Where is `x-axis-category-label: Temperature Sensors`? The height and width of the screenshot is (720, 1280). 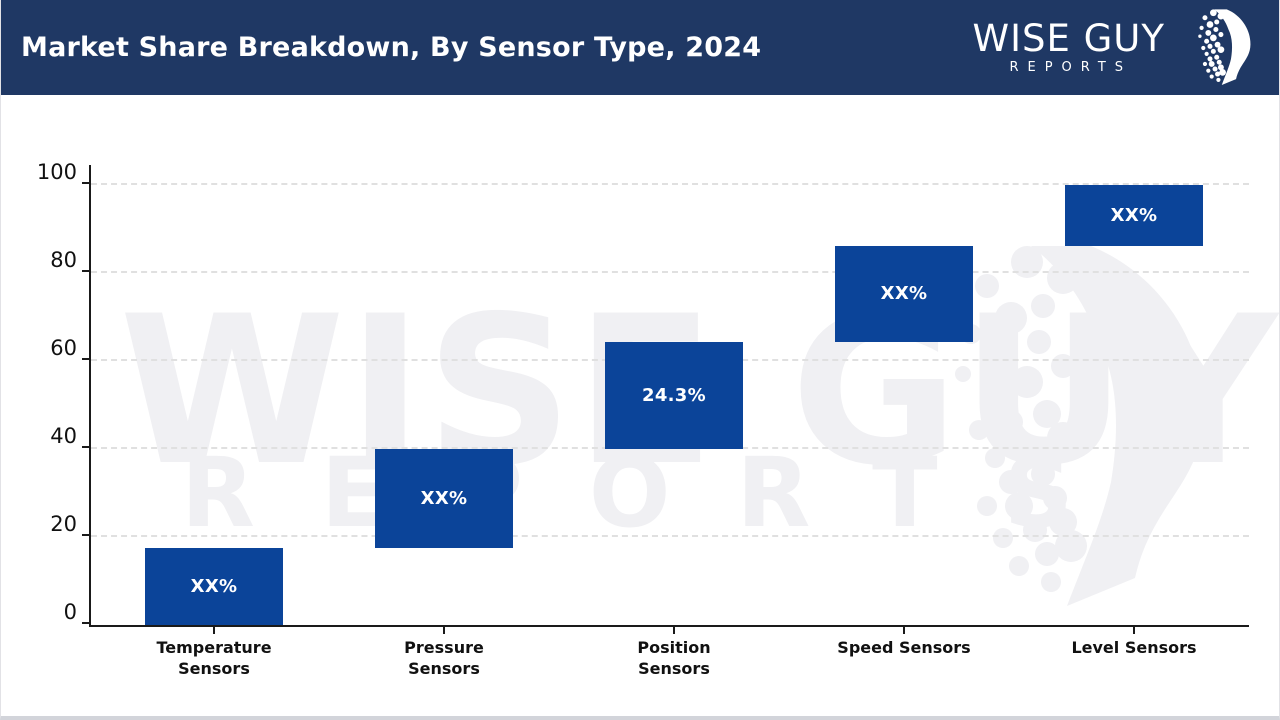
x-axis-category-label: Temperature Sensors is located at coordinates (214, 658).